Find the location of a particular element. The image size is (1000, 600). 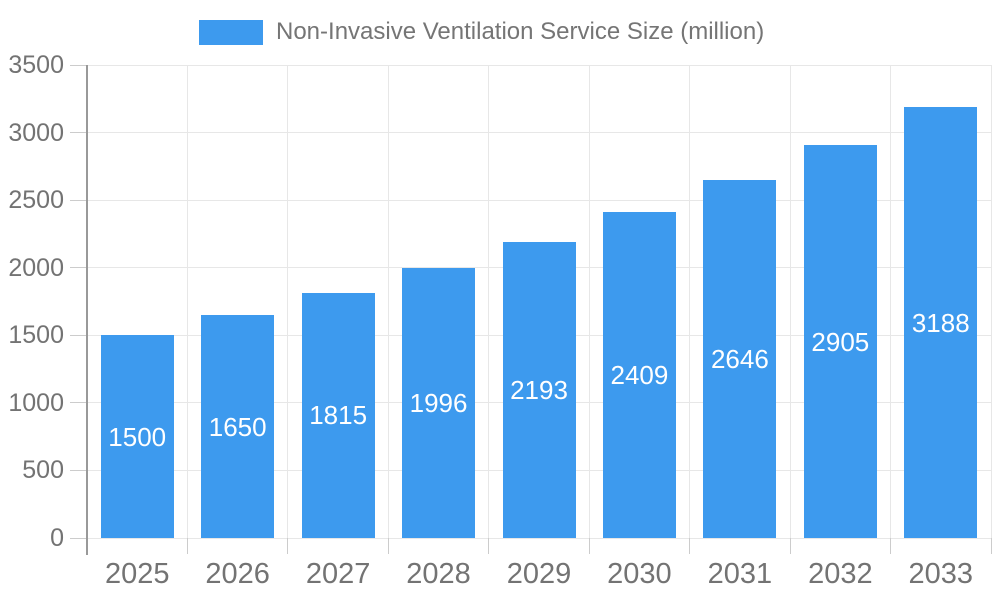

bar-value-label: 3188 is located at coordinates (940, 322).